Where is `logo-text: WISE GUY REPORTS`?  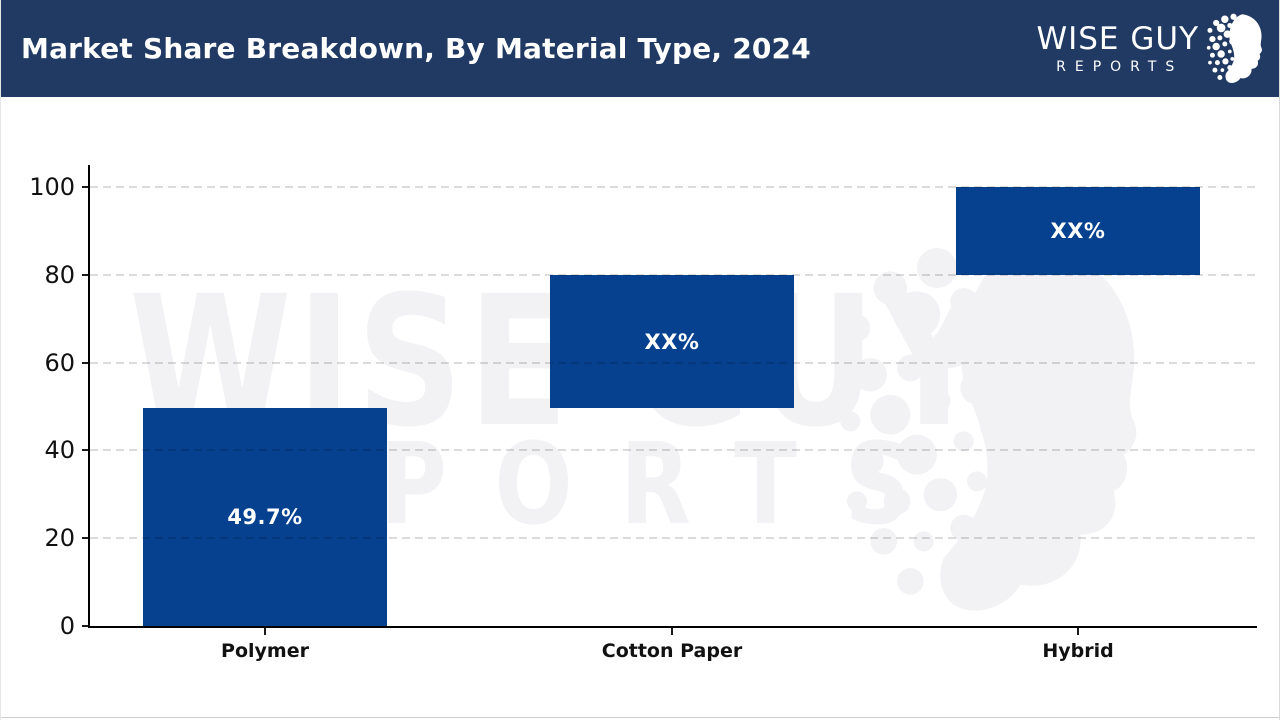 logo-text: WISE GUY REPORTS is located at coordinates (1117, 47).